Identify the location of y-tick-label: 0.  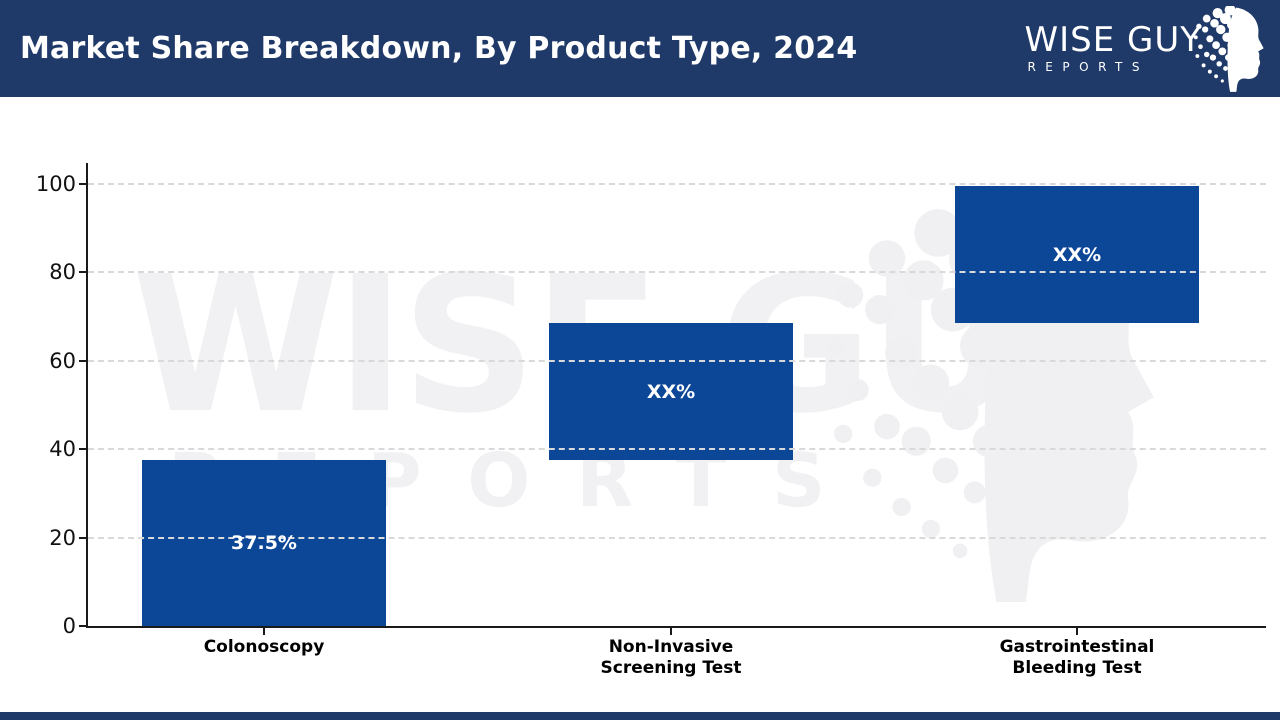
(69, 626).